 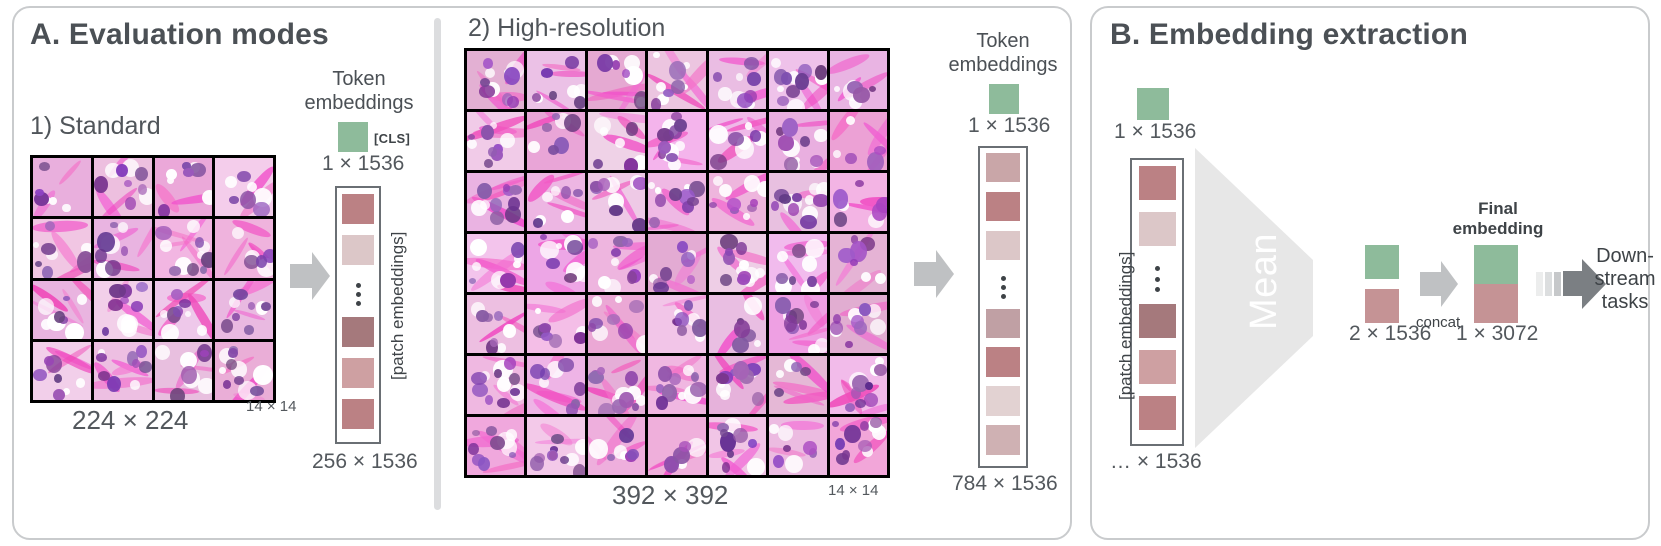 I want to click on mean-funnel, so click(x=1255, y=298).